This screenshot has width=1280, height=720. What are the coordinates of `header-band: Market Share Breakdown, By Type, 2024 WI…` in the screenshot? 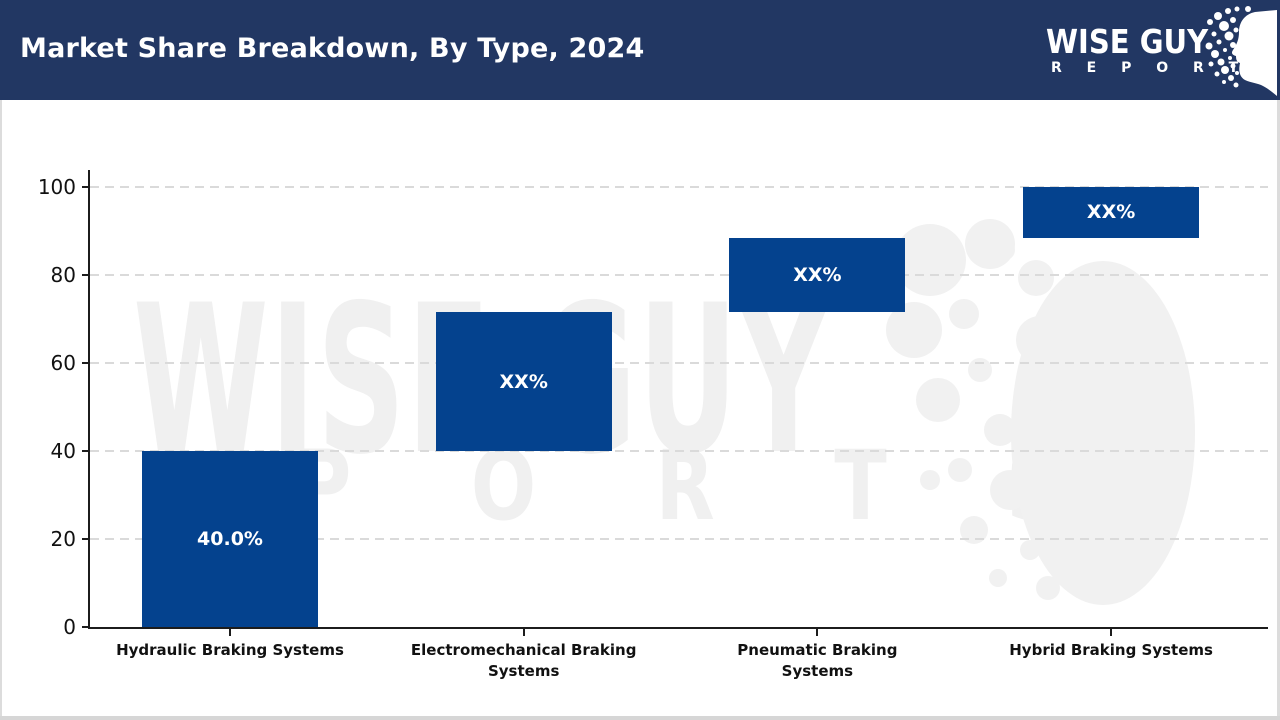 It's located at (640, 50).